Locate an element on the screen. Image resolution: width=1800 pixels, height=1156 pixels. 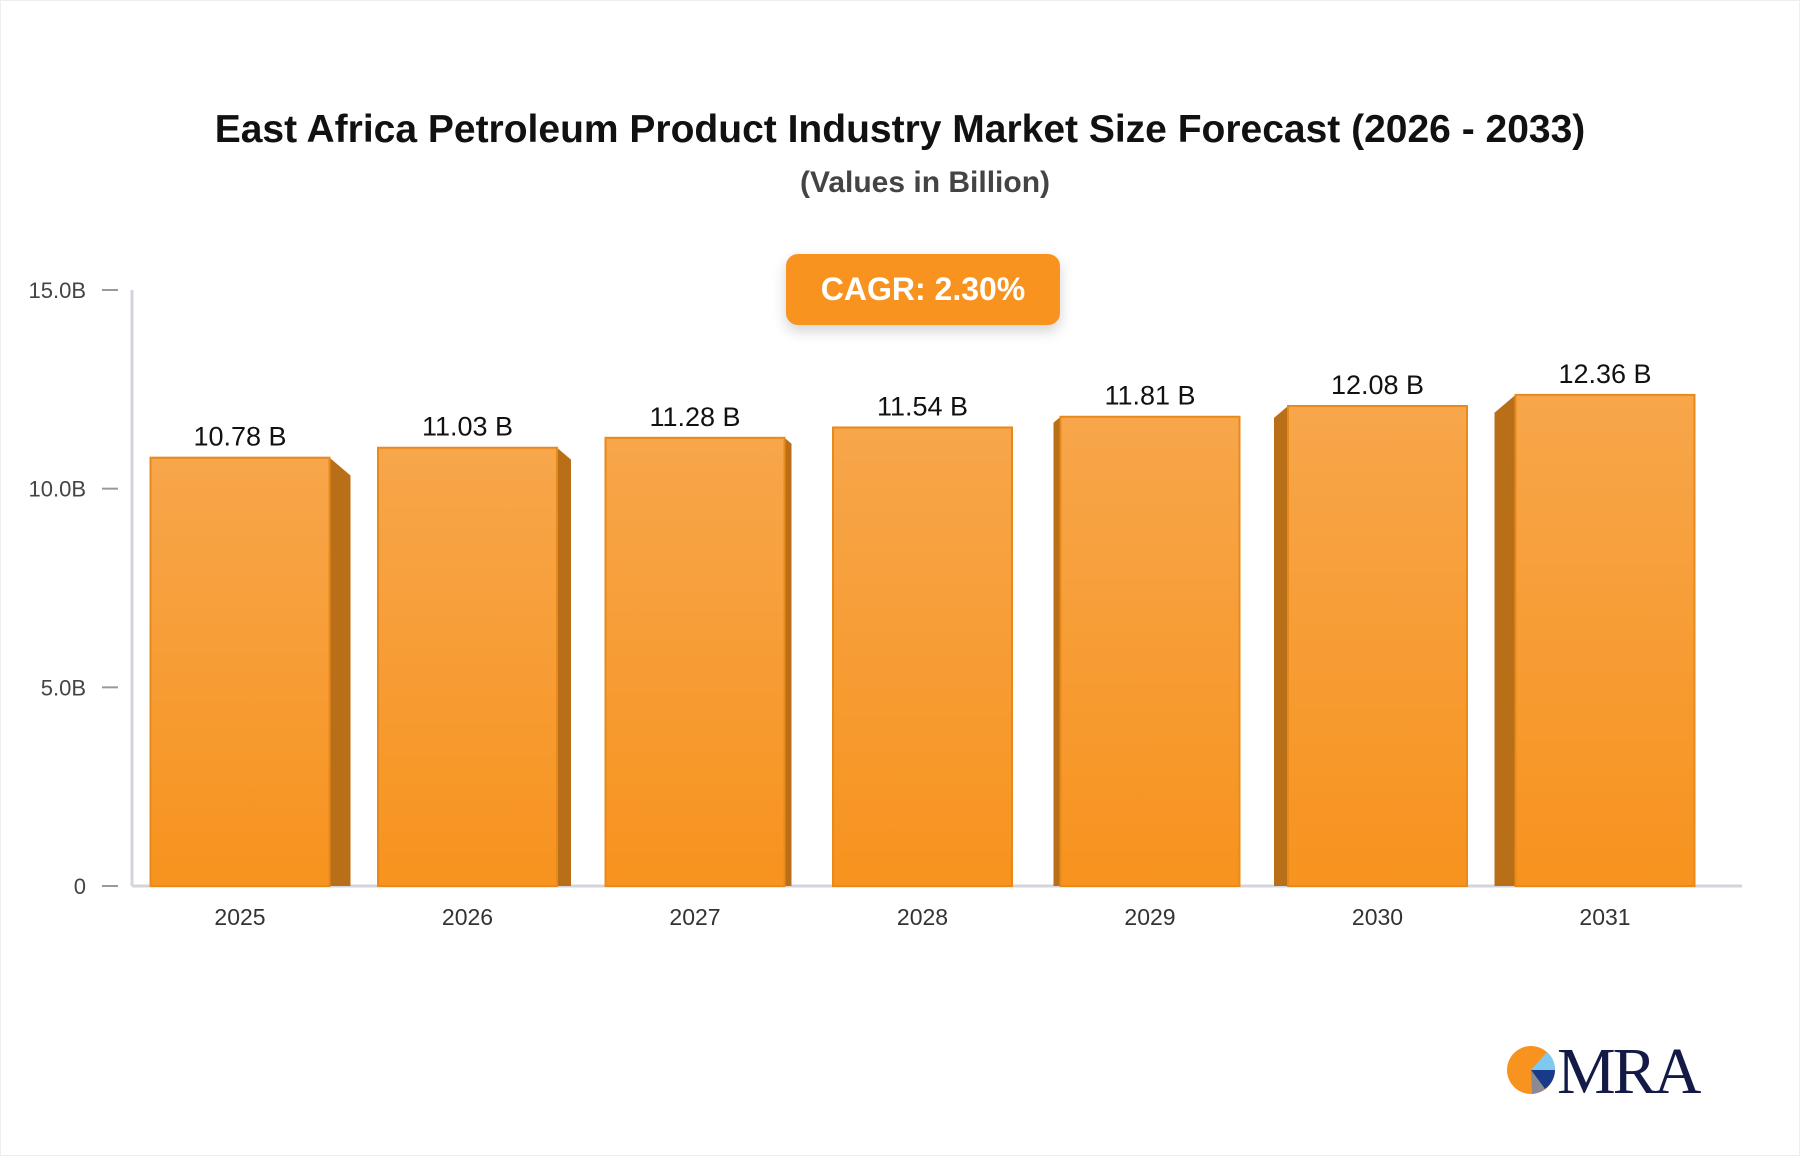
x-tick-label: 2028 is located at coordinates (922, 917).